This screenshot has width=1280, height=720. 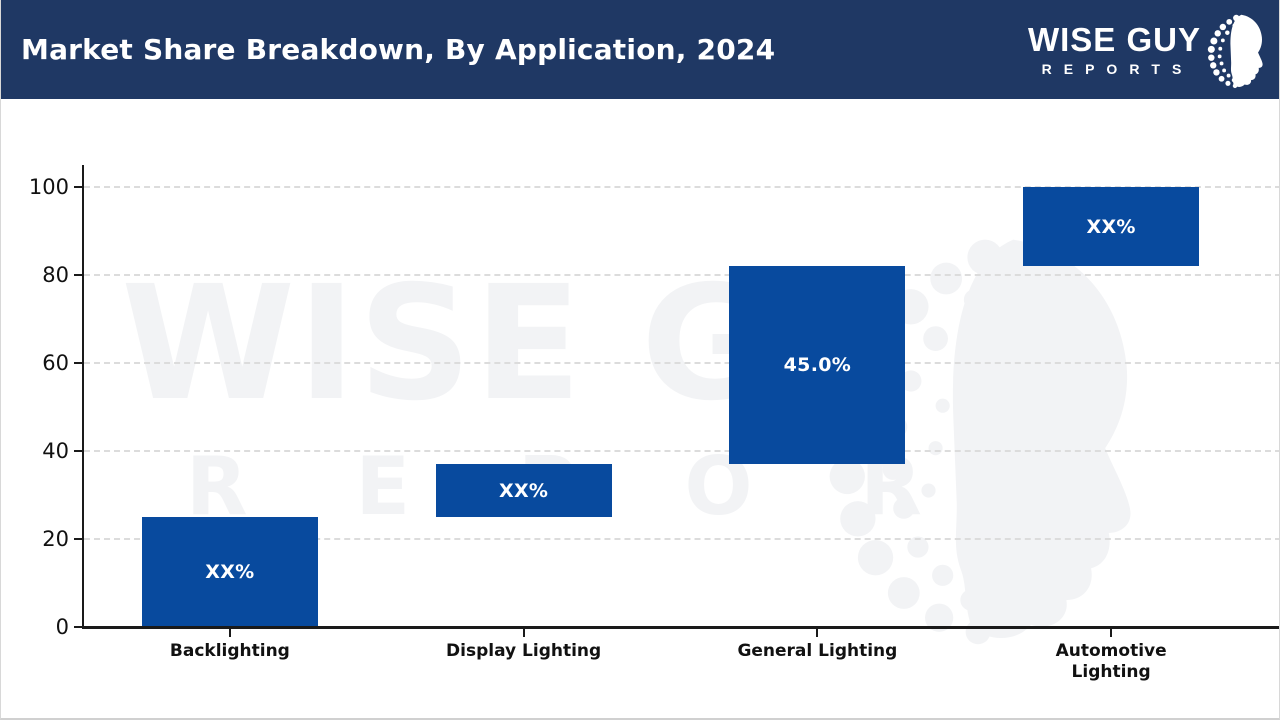 I want to click on wise-guy-logo: WISE GUY REPORTS, so click(x=1147, y=50).